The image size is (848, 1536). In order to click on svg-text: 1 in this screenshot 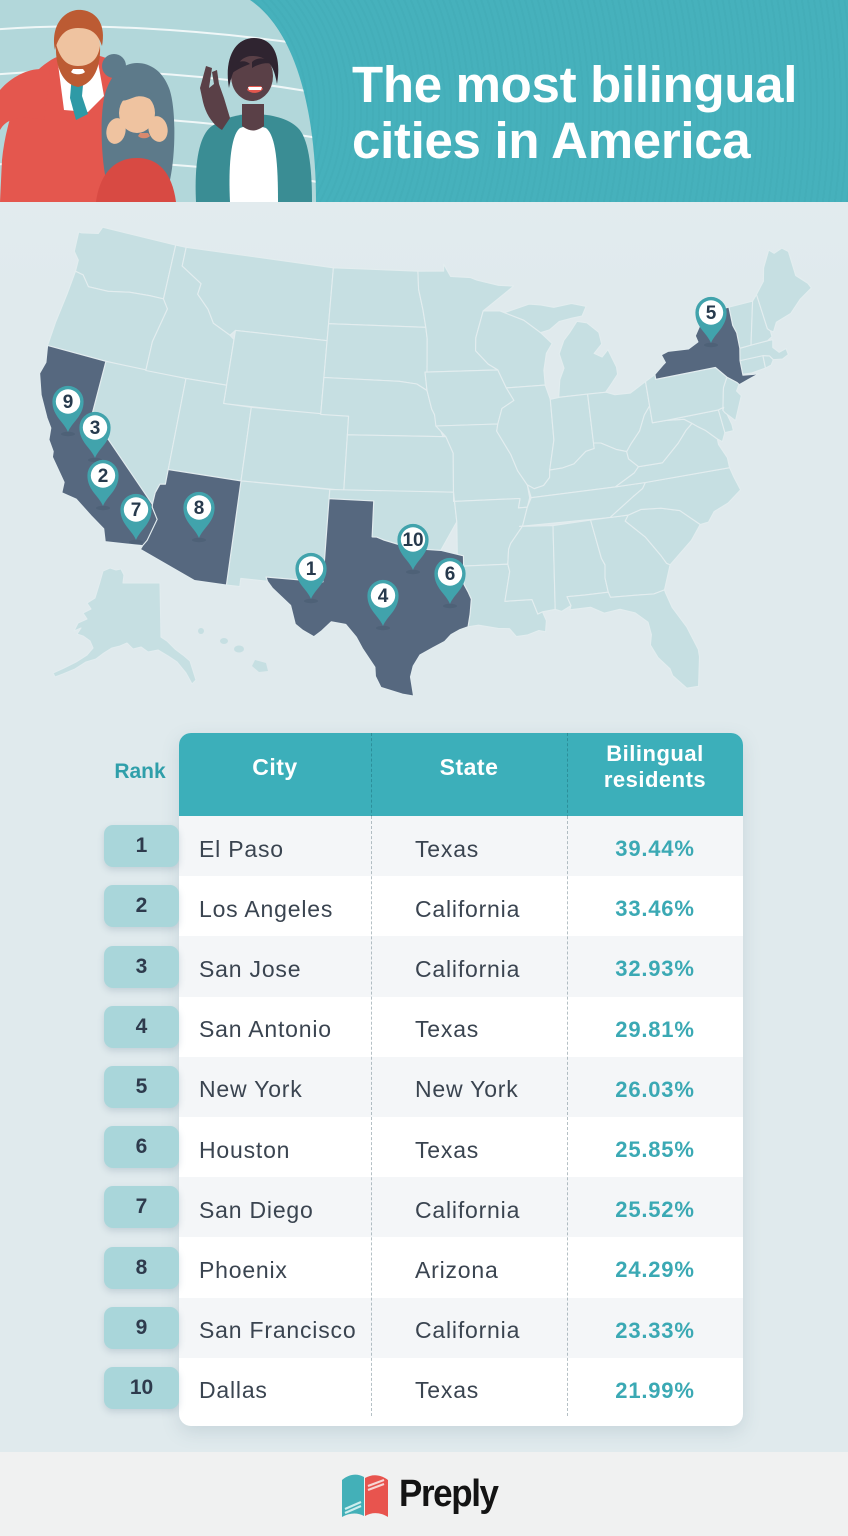, I will do `click(311, 569)`.